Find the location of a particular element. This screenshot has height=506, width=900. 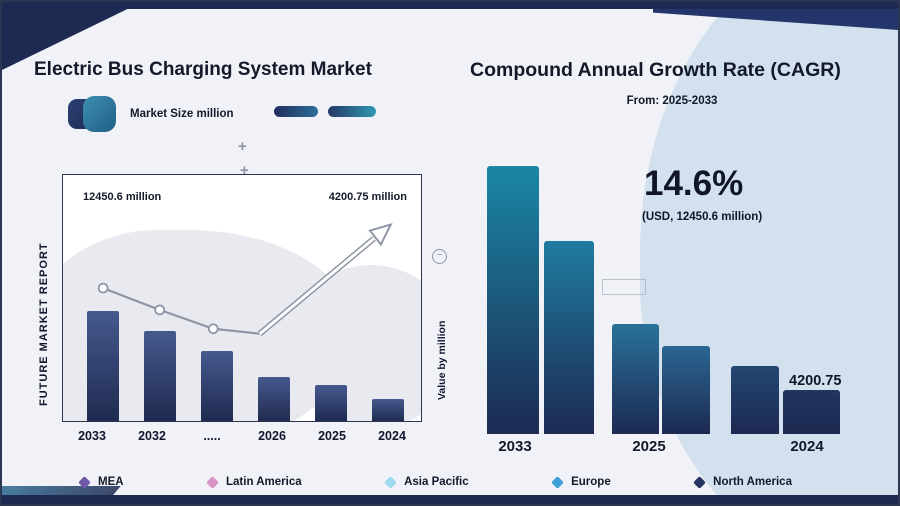

icon-front-shape is located at coordinates (99, 114).